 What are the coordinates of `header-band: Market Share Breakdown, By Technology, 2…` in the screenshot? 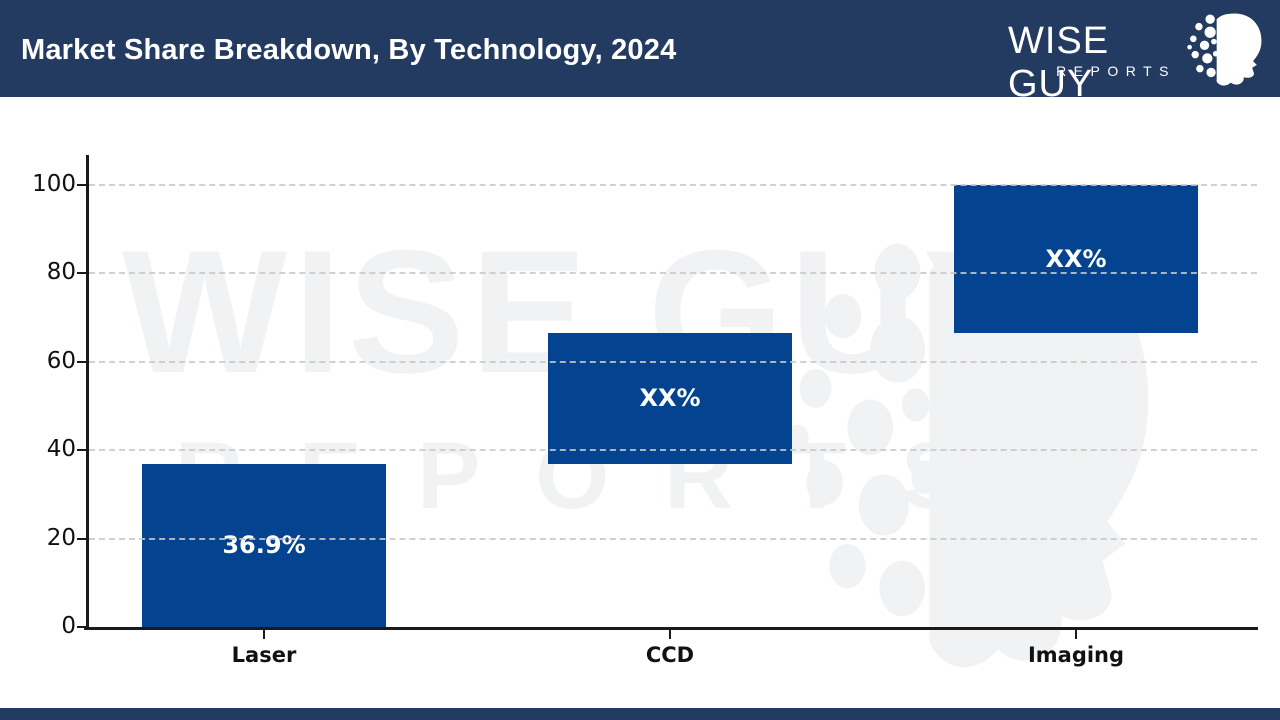 It's located at (640, 52).